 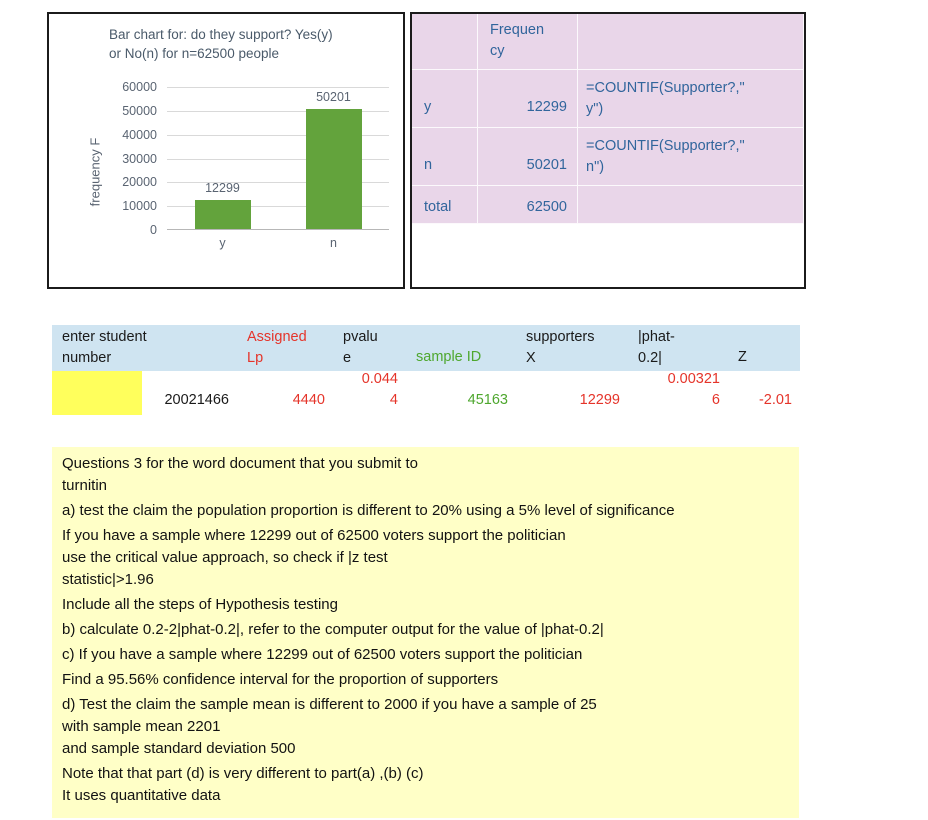 What do you see at coordinates (528, 99) in the screenshot?
I see `freq-cell-value-y: 12299` at bounding box center [528, 99].